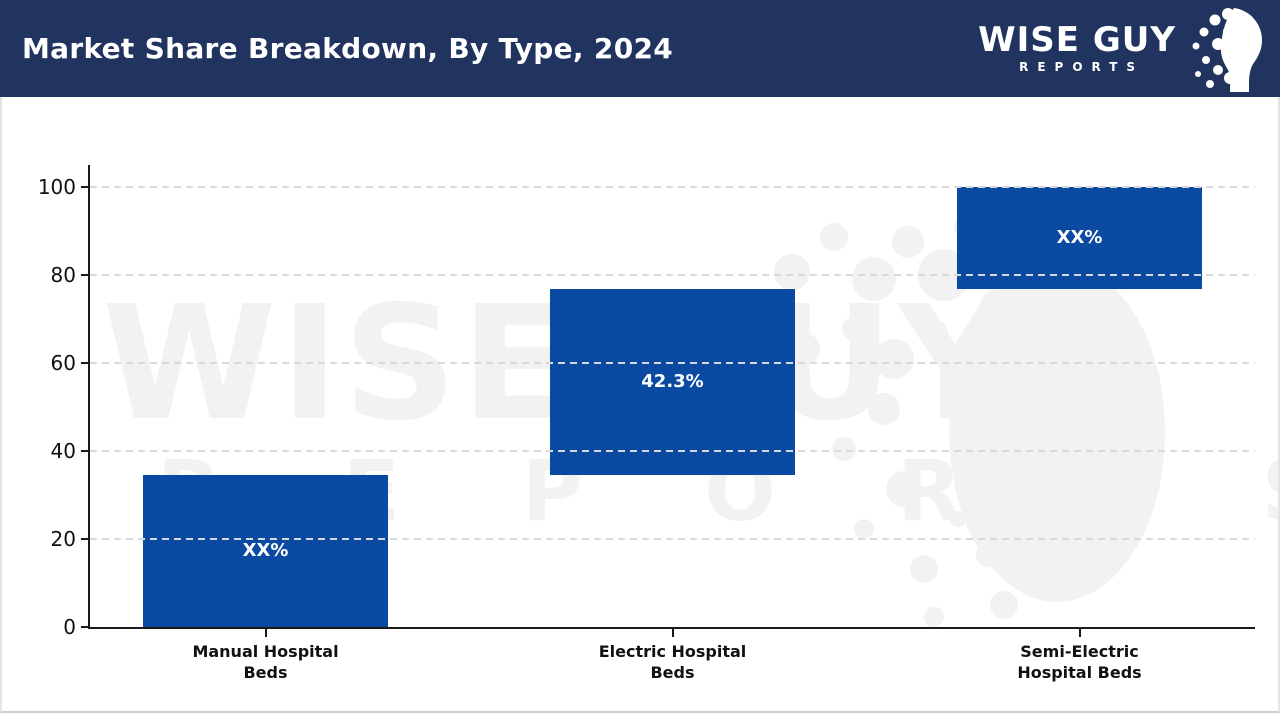 The height and width of the screenshot is (720, 1280). What do you see at coordinates (63, 363) in the screenshot?
I see `y-tick-label-60: 60` at bounding box center [63, 363].